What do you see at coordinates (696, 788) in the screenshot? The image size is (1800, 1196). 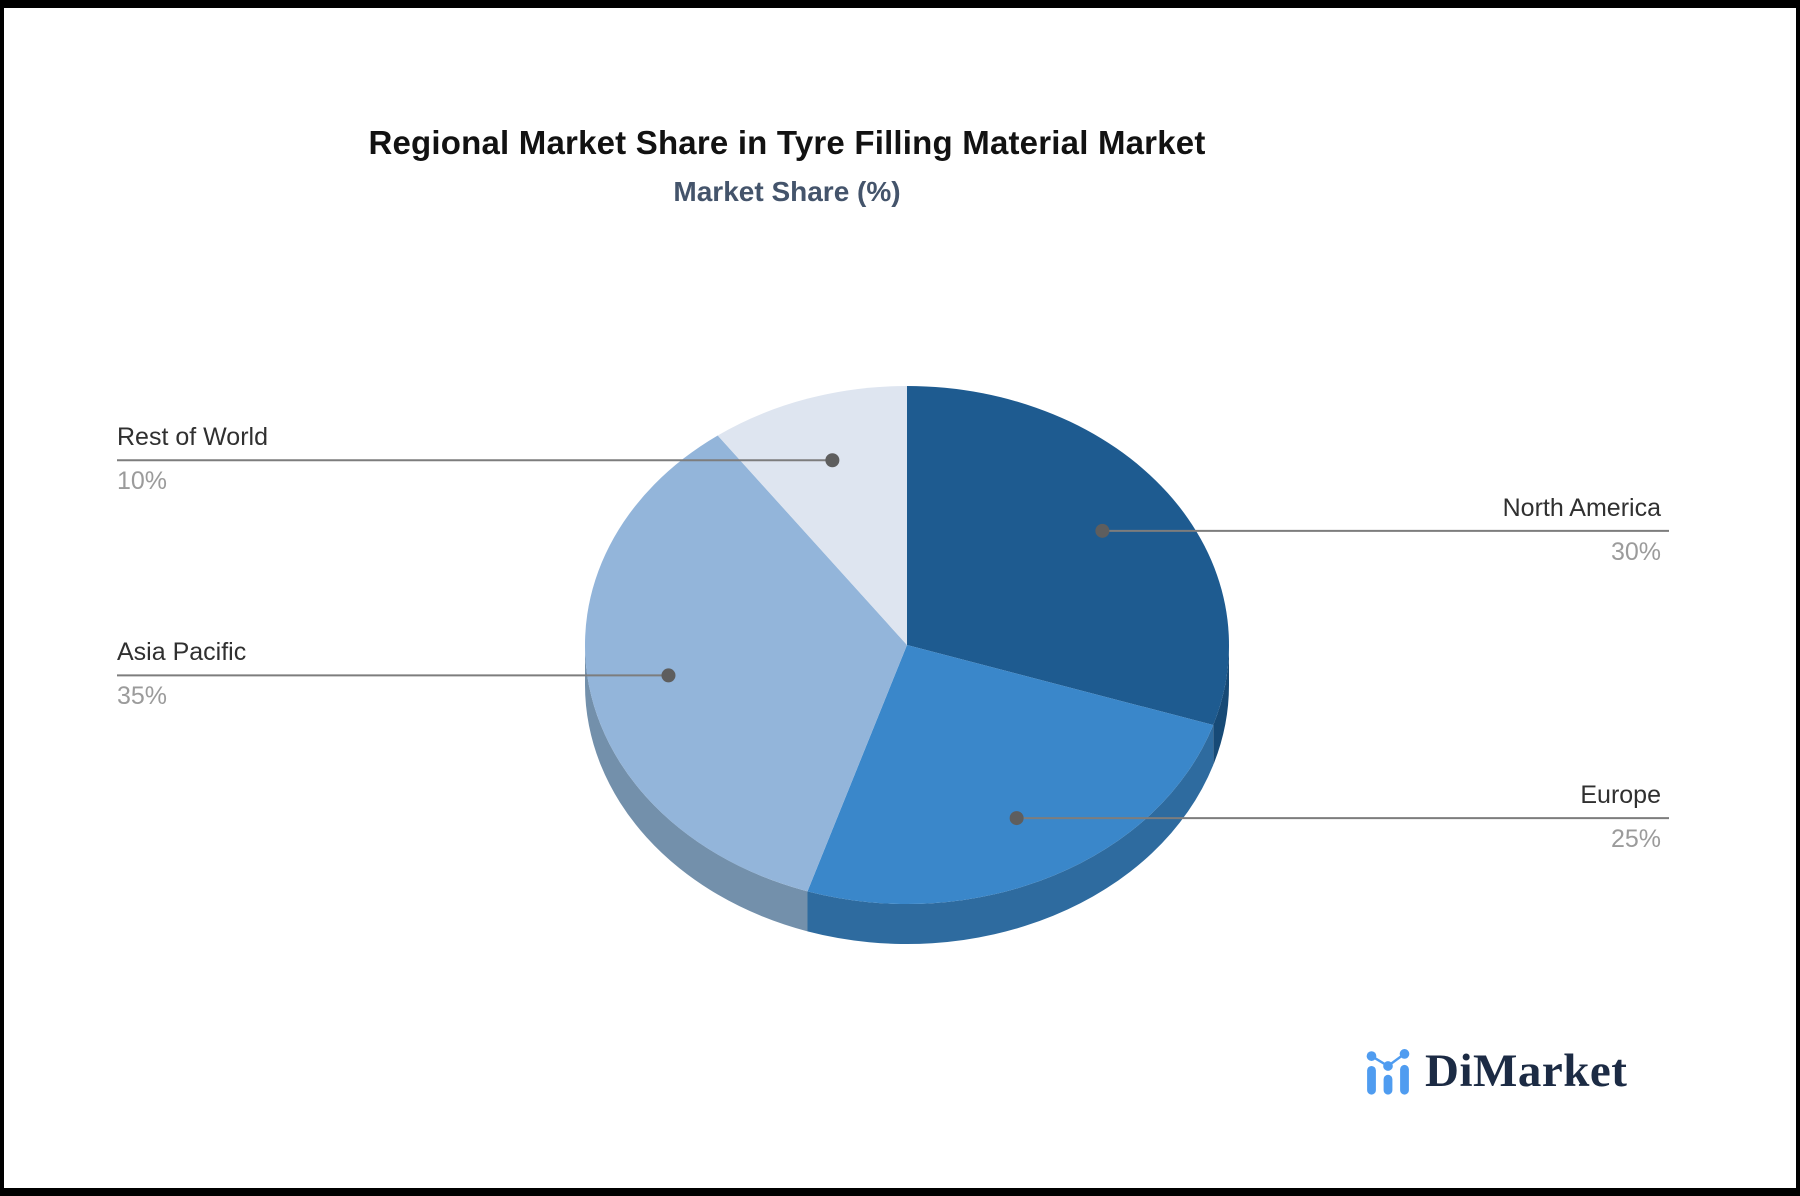 I see `pie-slice-side-asia-pacific` at bounding box center [696, 788].